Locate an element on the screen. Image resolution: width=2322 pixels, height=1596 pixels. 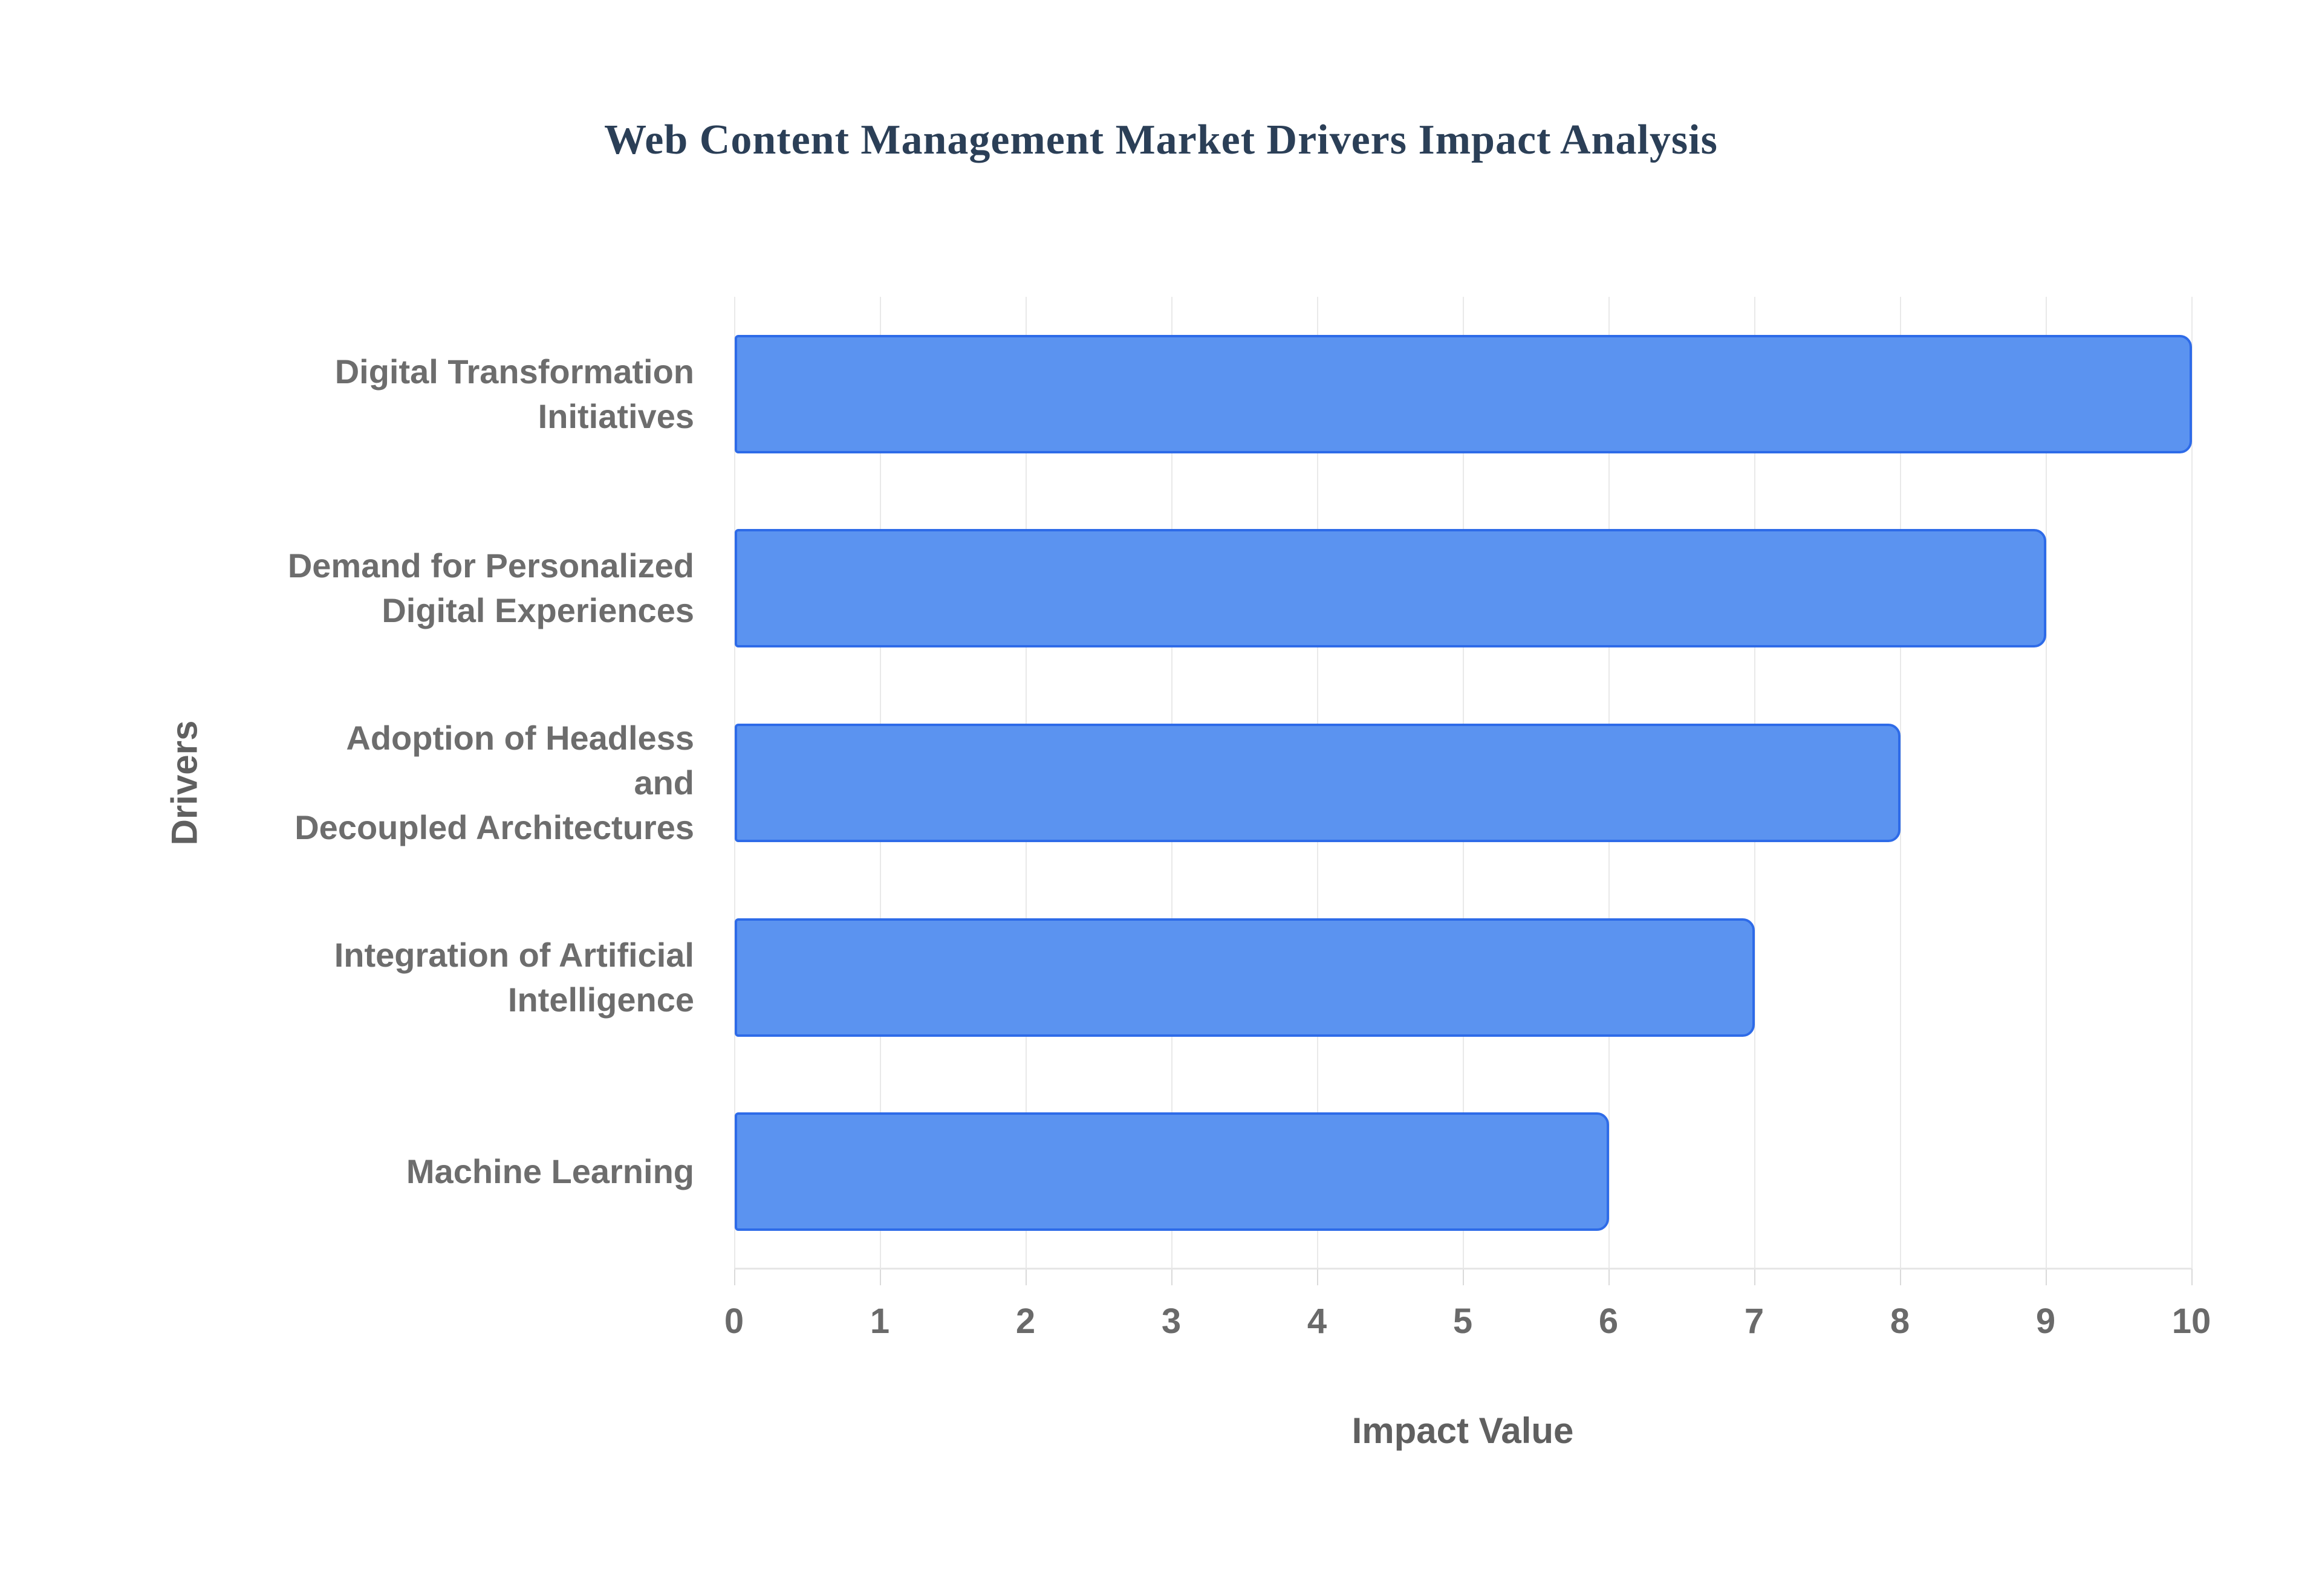
x-tick-label-7: 7 is located at coordinates (1754, 1321).